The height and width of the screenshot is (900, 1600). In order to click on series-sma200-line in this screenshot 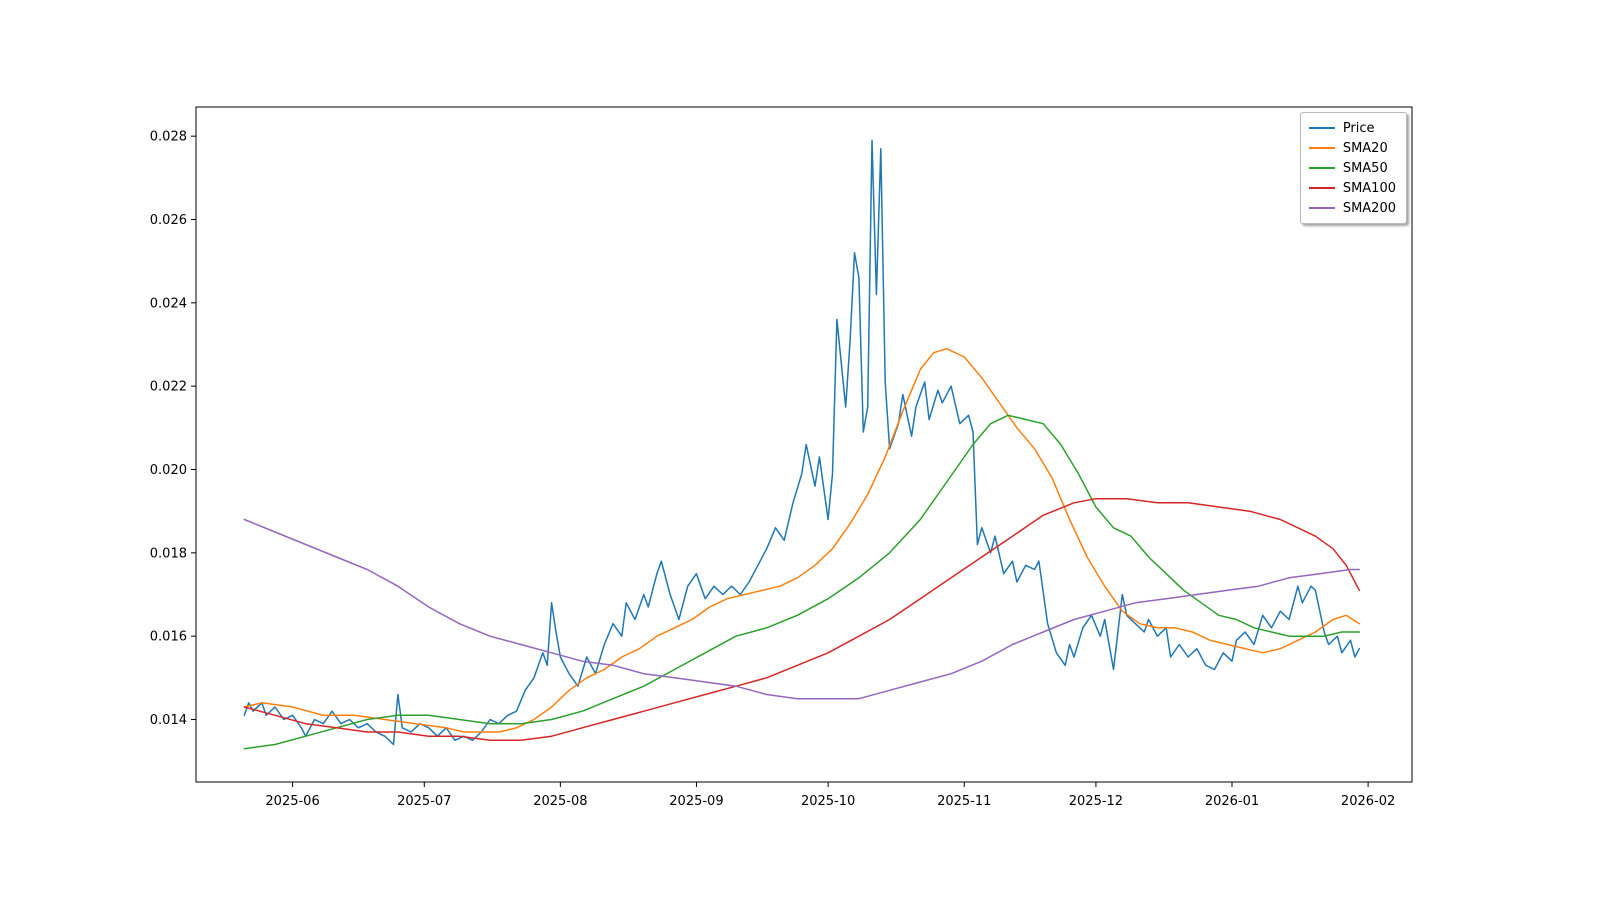, I will do `click(802, 609)`.